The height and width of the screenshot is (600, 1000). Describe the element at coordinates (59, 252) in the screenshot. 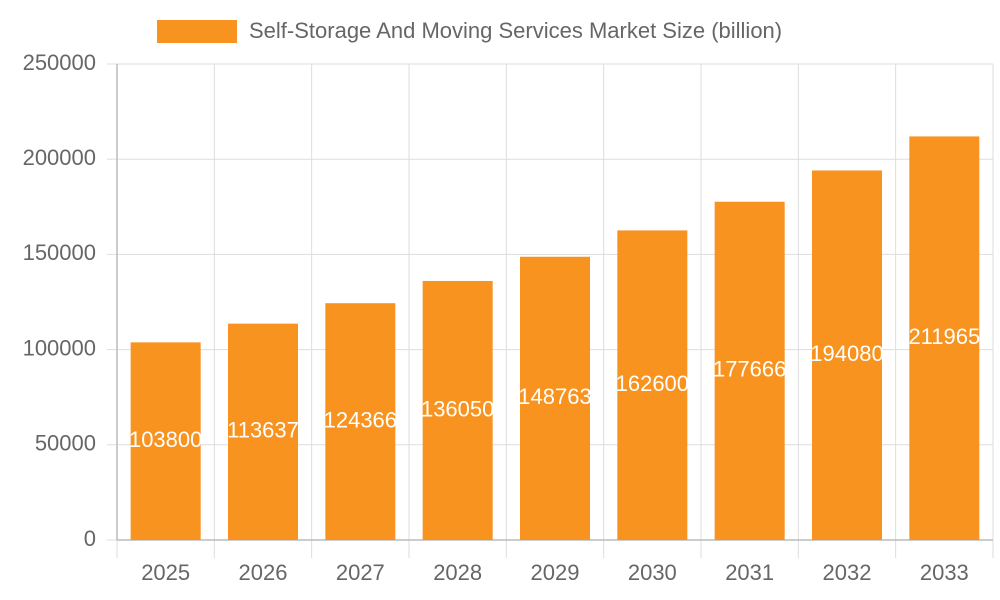

I see `y-tick-label: 150000` at that location.